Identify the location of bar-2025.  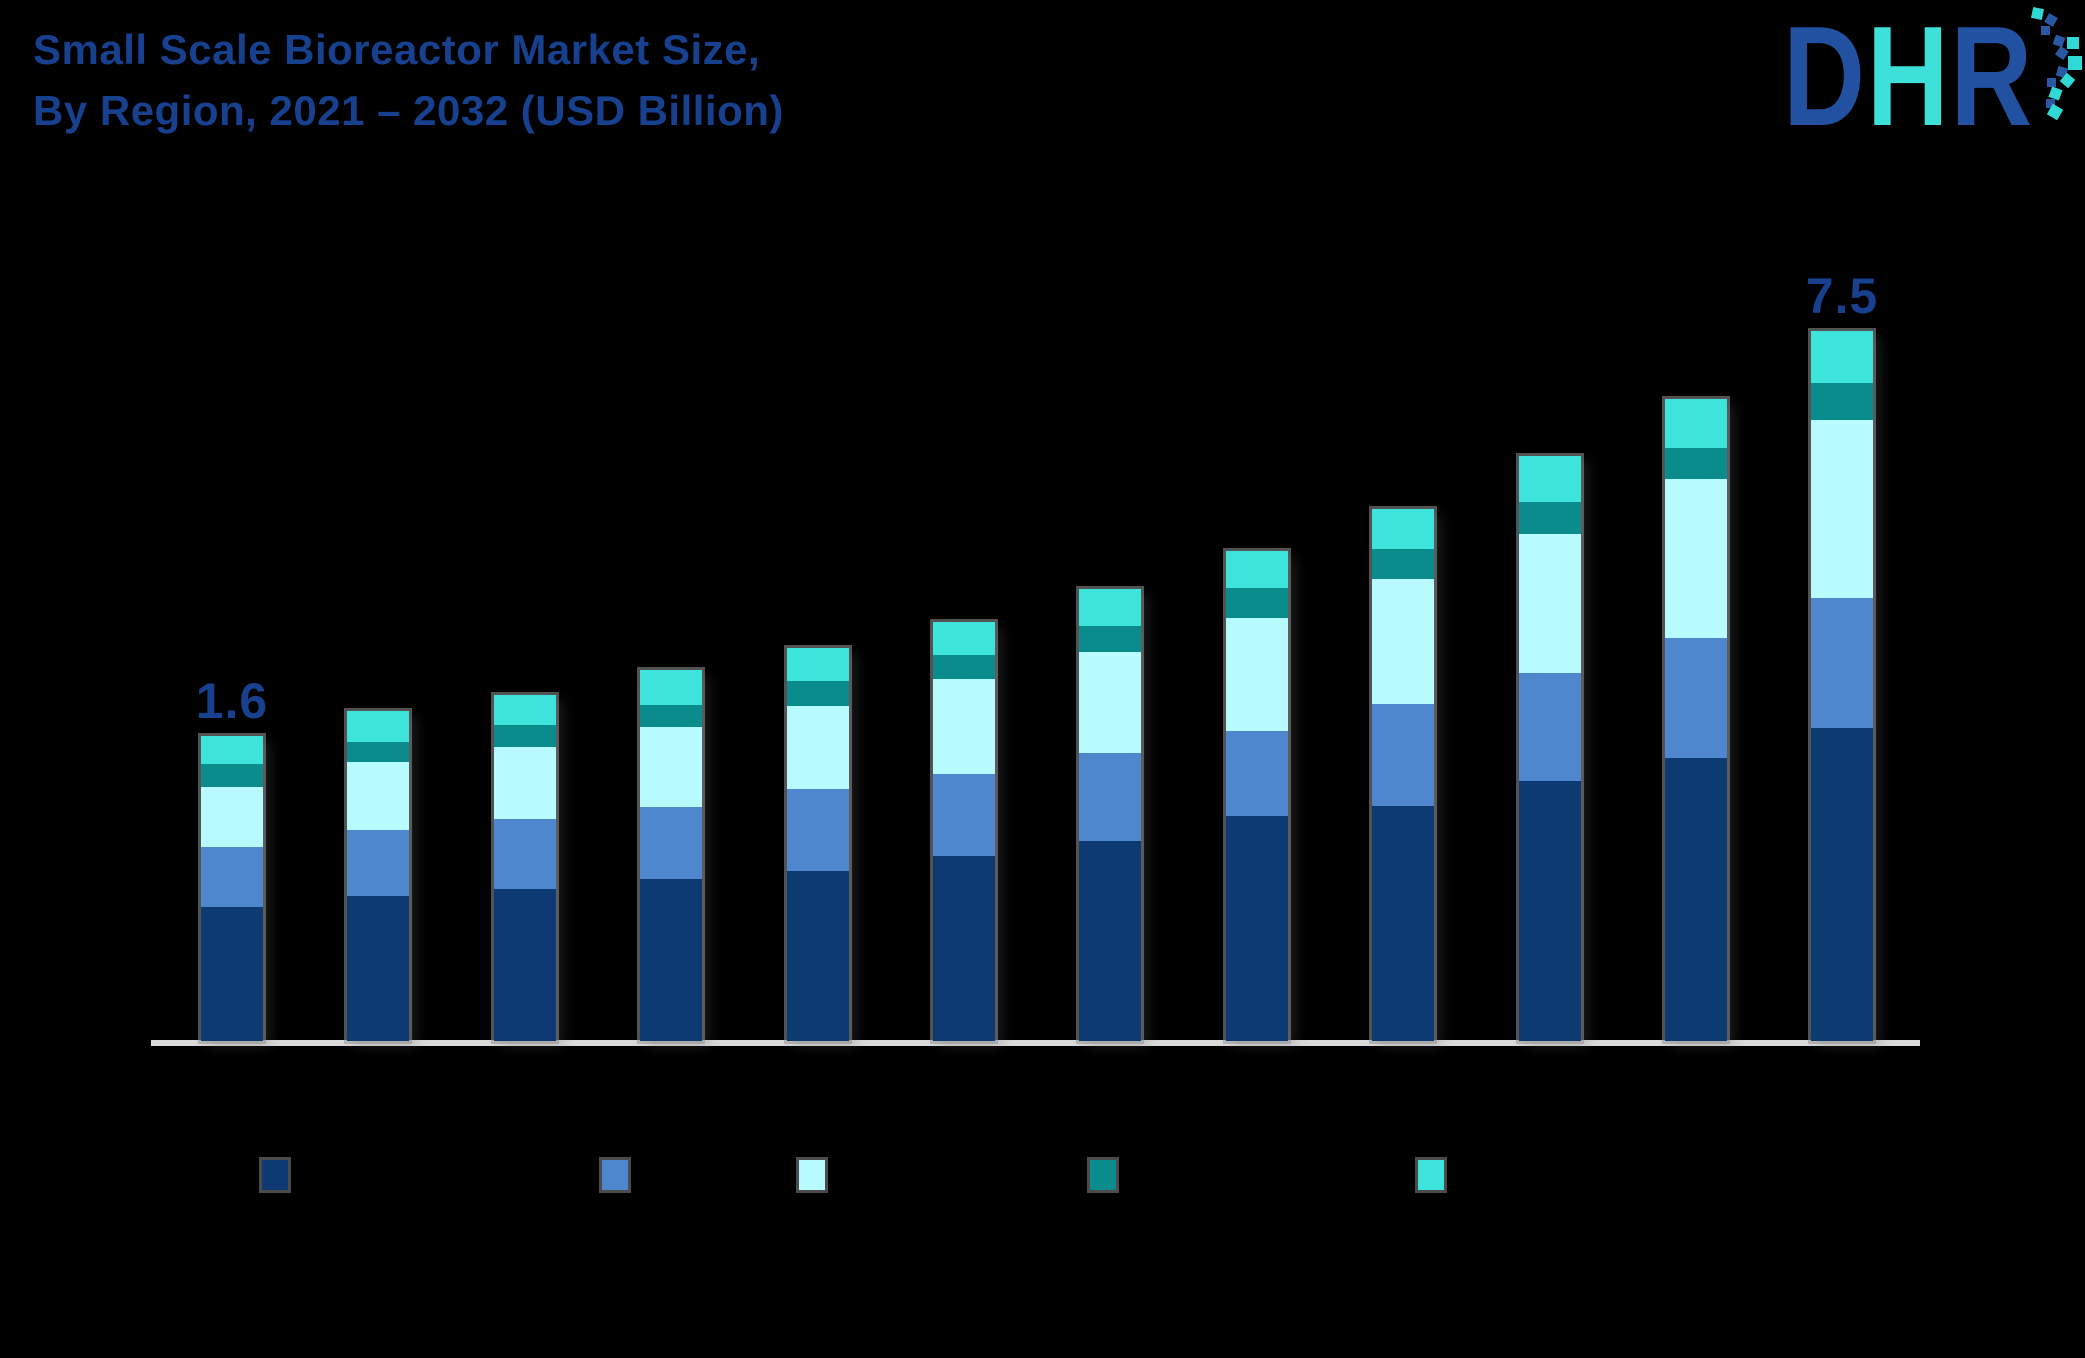
(818, 844).